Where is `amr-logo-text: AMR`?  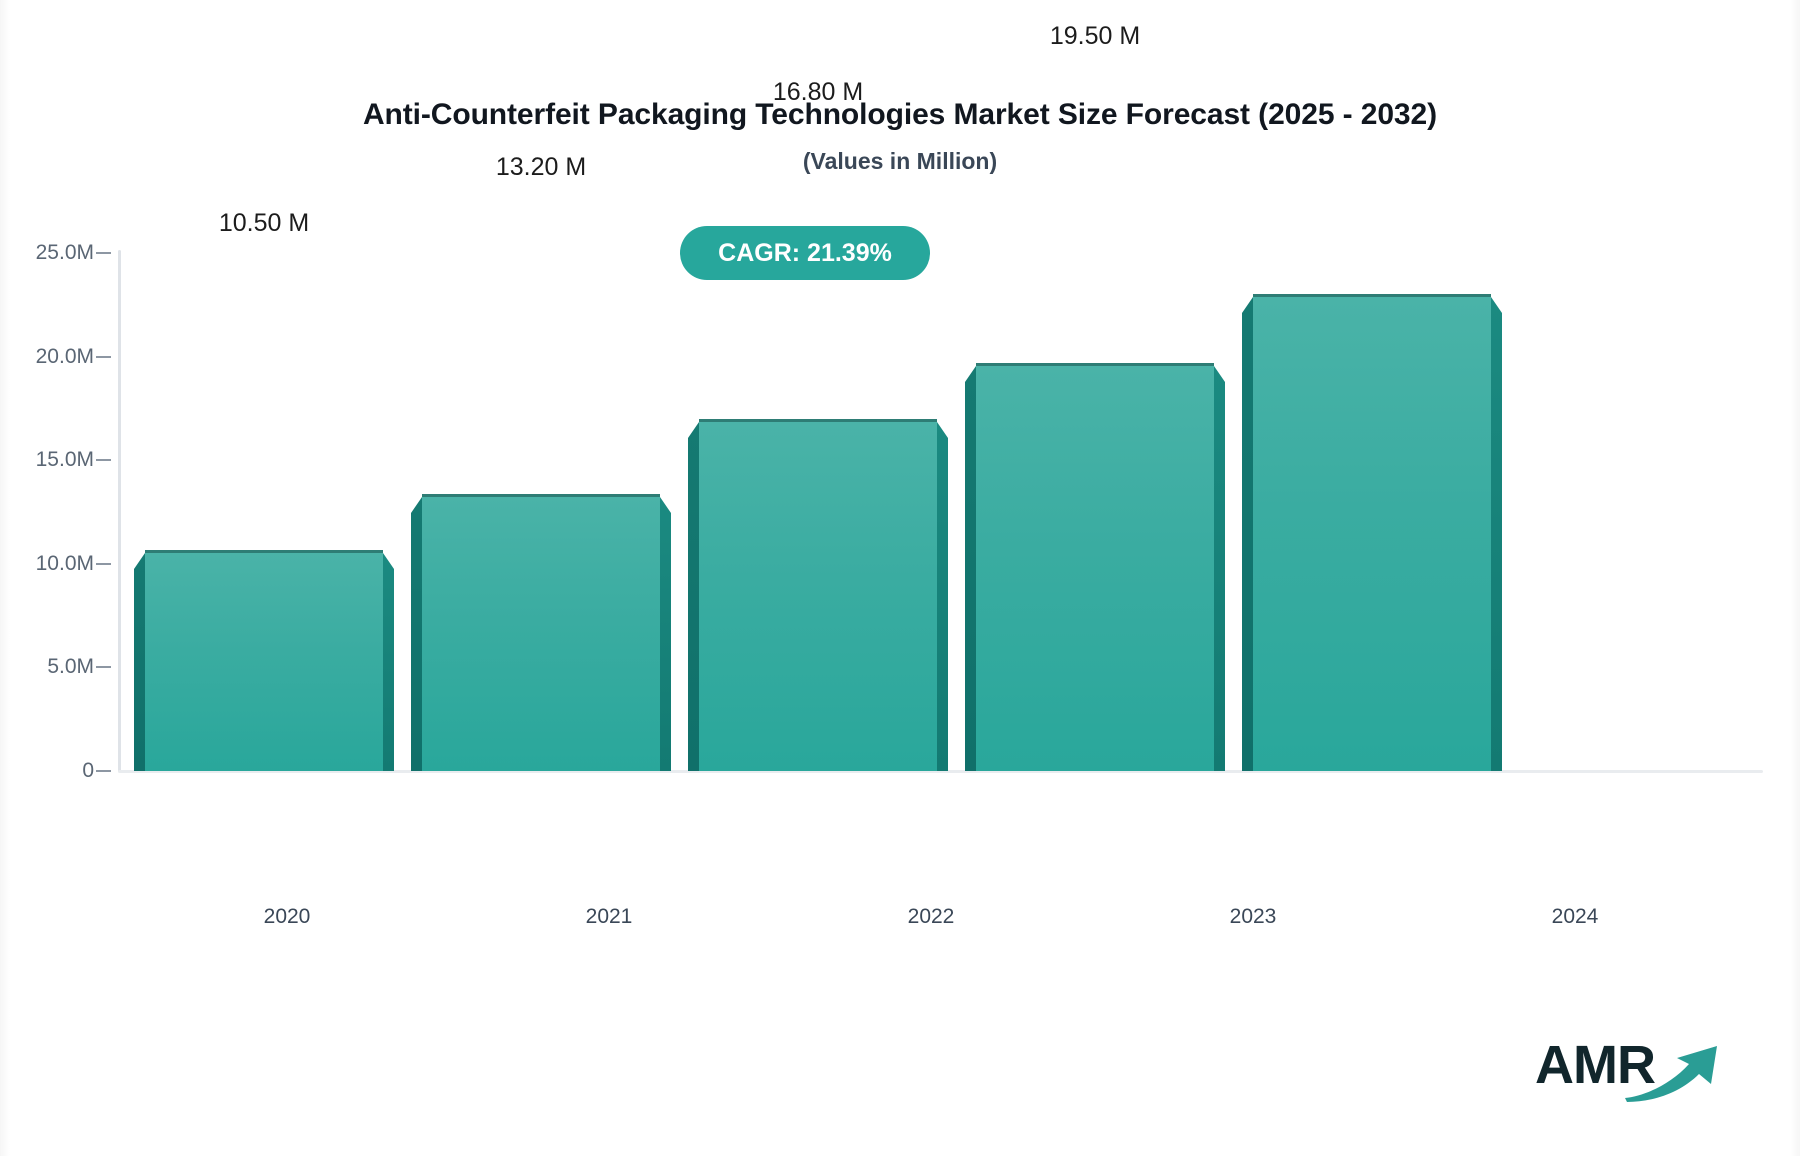
amr-logo-text: AMR is located at coordinates (1595, 1065).